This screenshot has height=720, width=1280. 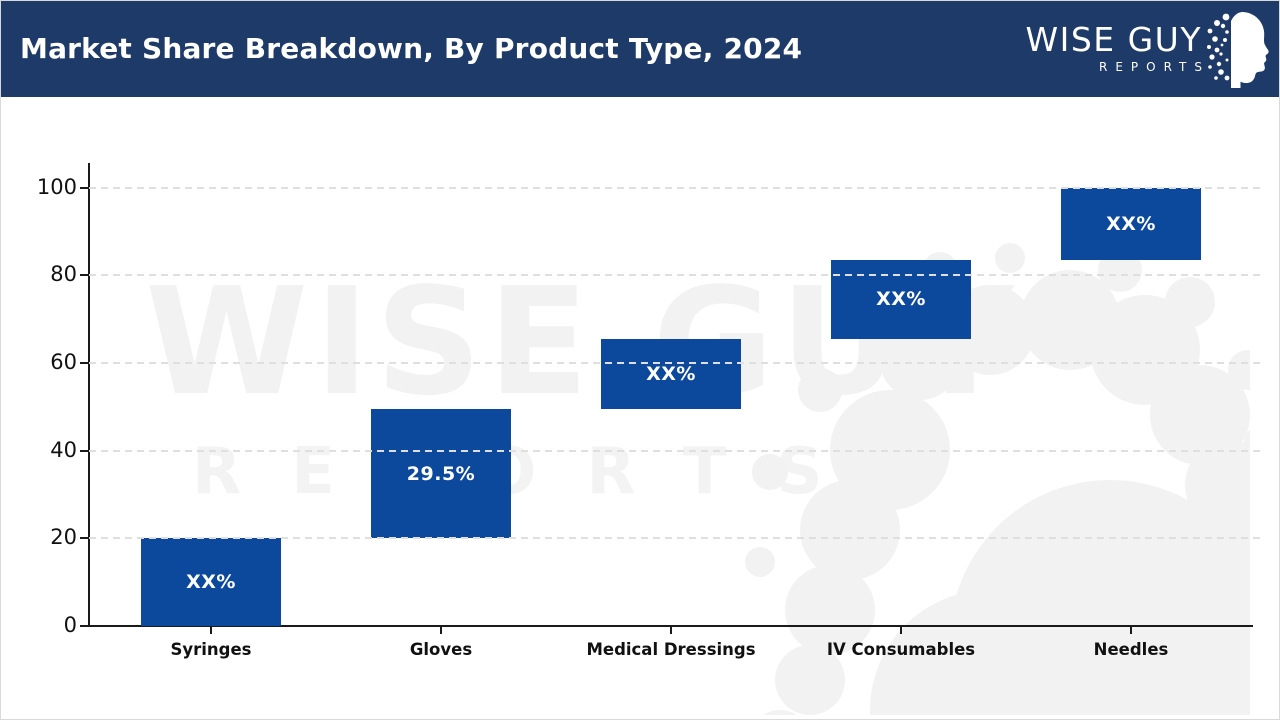 What do you see at coordinates (1238, 49) in the screenshot?
I see `wiseguy-face-icon` at bounding box center [1238, 49].